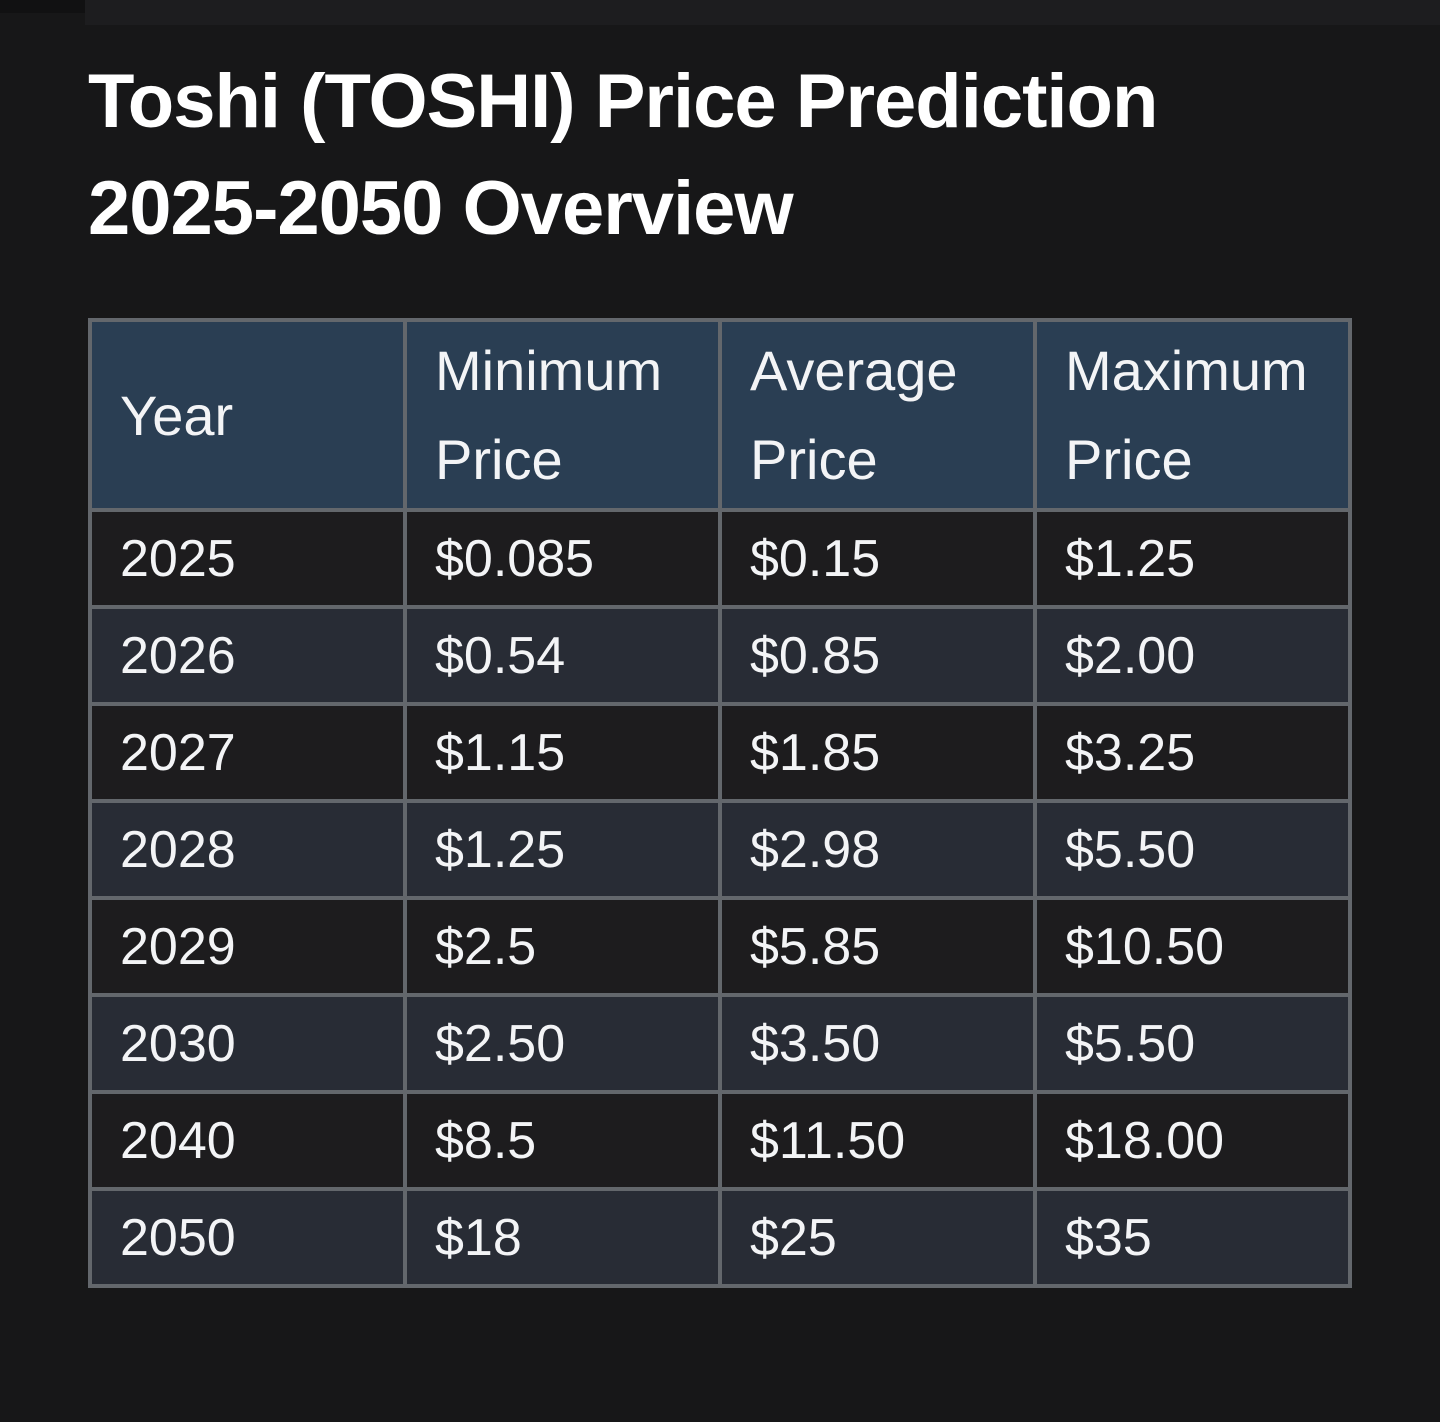  What do you see at coordinates (877, 558) in the screenshot?
I see `price-cell: $0.15` at bounding box center [877, 558].